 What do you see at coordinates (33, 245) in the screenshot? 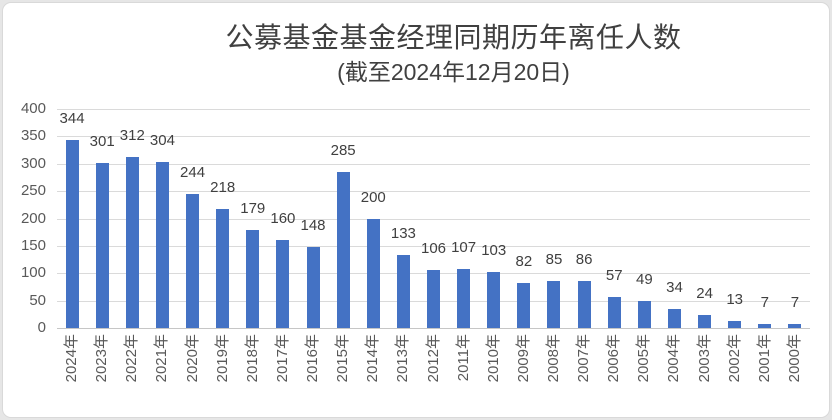
I see `y-tick-label: 150` at bounding box center [33, 245].